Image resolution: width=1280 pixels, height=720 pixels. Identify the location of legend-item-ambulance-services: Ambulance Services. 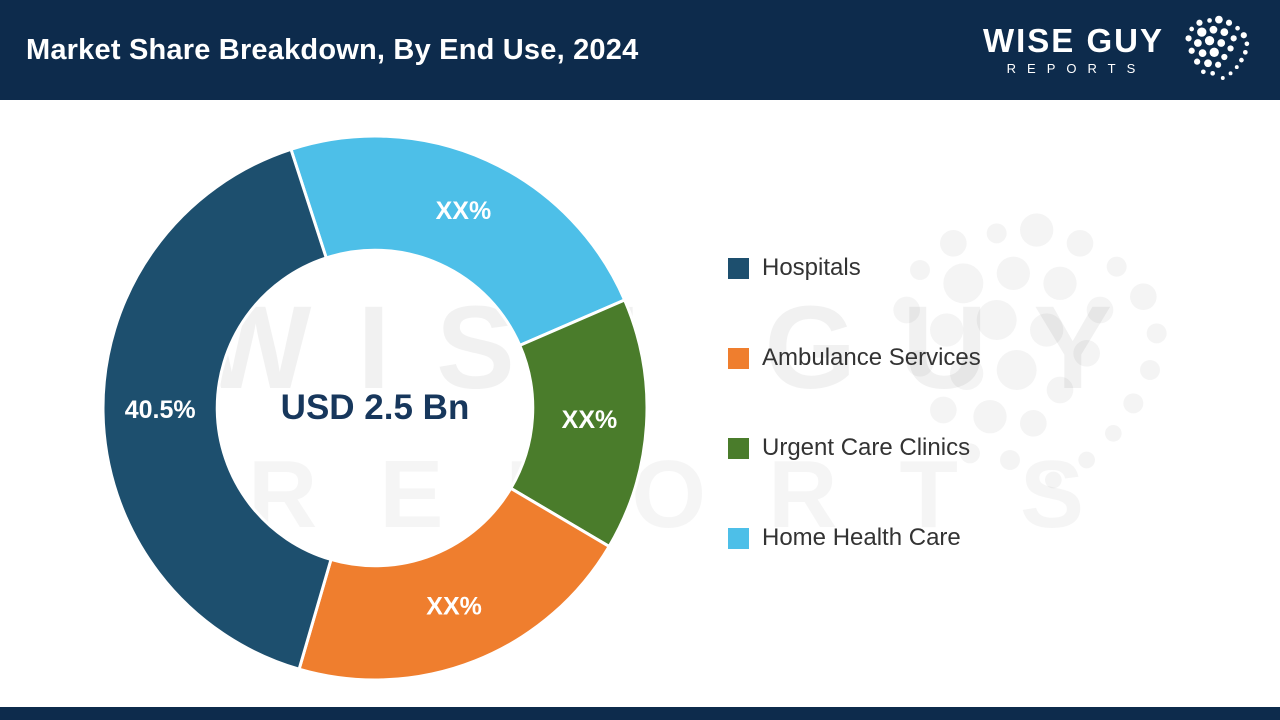
(854, 358).